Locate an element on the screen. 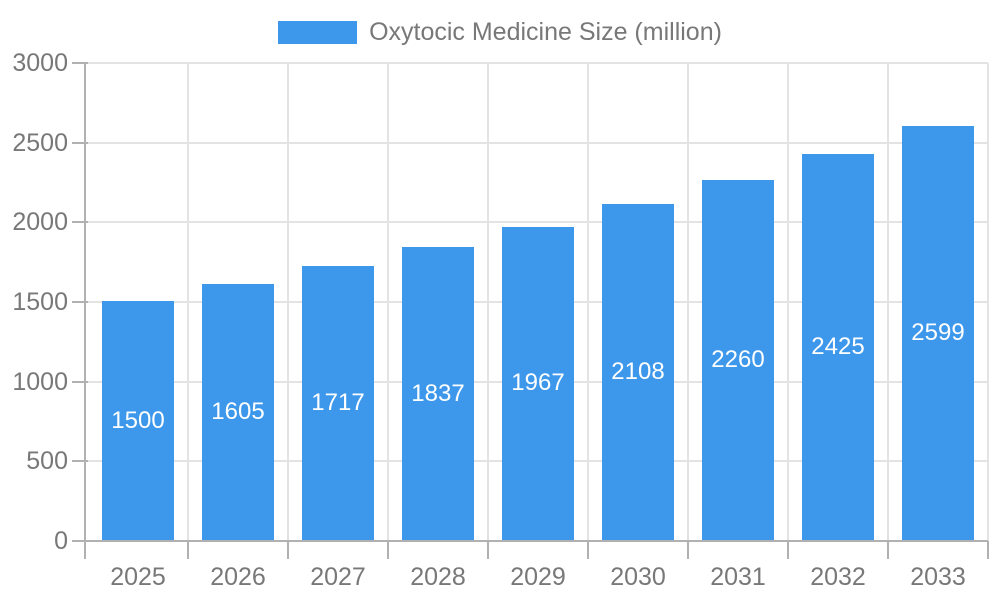 This screenshot has width=1000, height=600. y-axis-label: 1000 is located at coordinates (40, 381).